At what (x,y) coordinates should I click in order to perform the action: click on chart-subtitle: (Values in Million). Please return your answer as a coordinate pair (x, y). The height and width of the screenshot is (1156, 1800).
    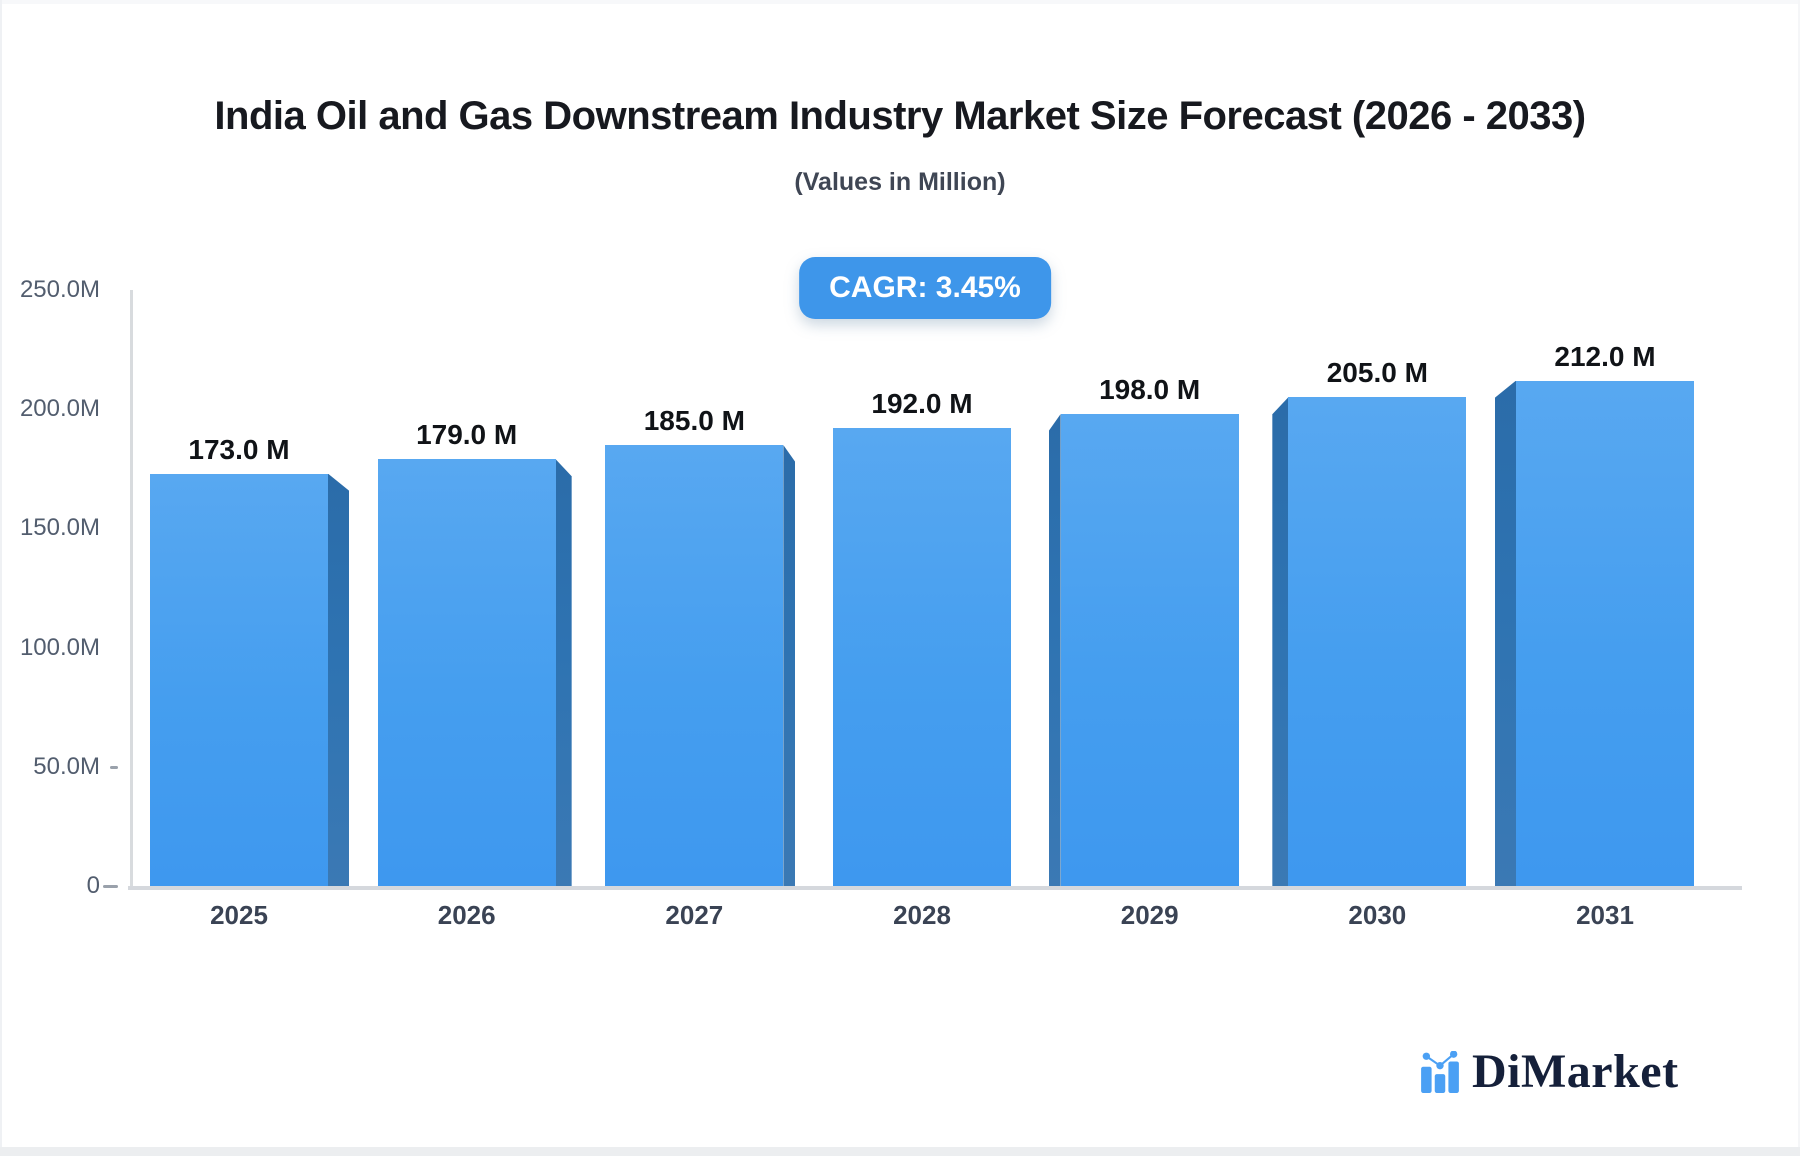
    Looking at the image, I should click on (900, 182).